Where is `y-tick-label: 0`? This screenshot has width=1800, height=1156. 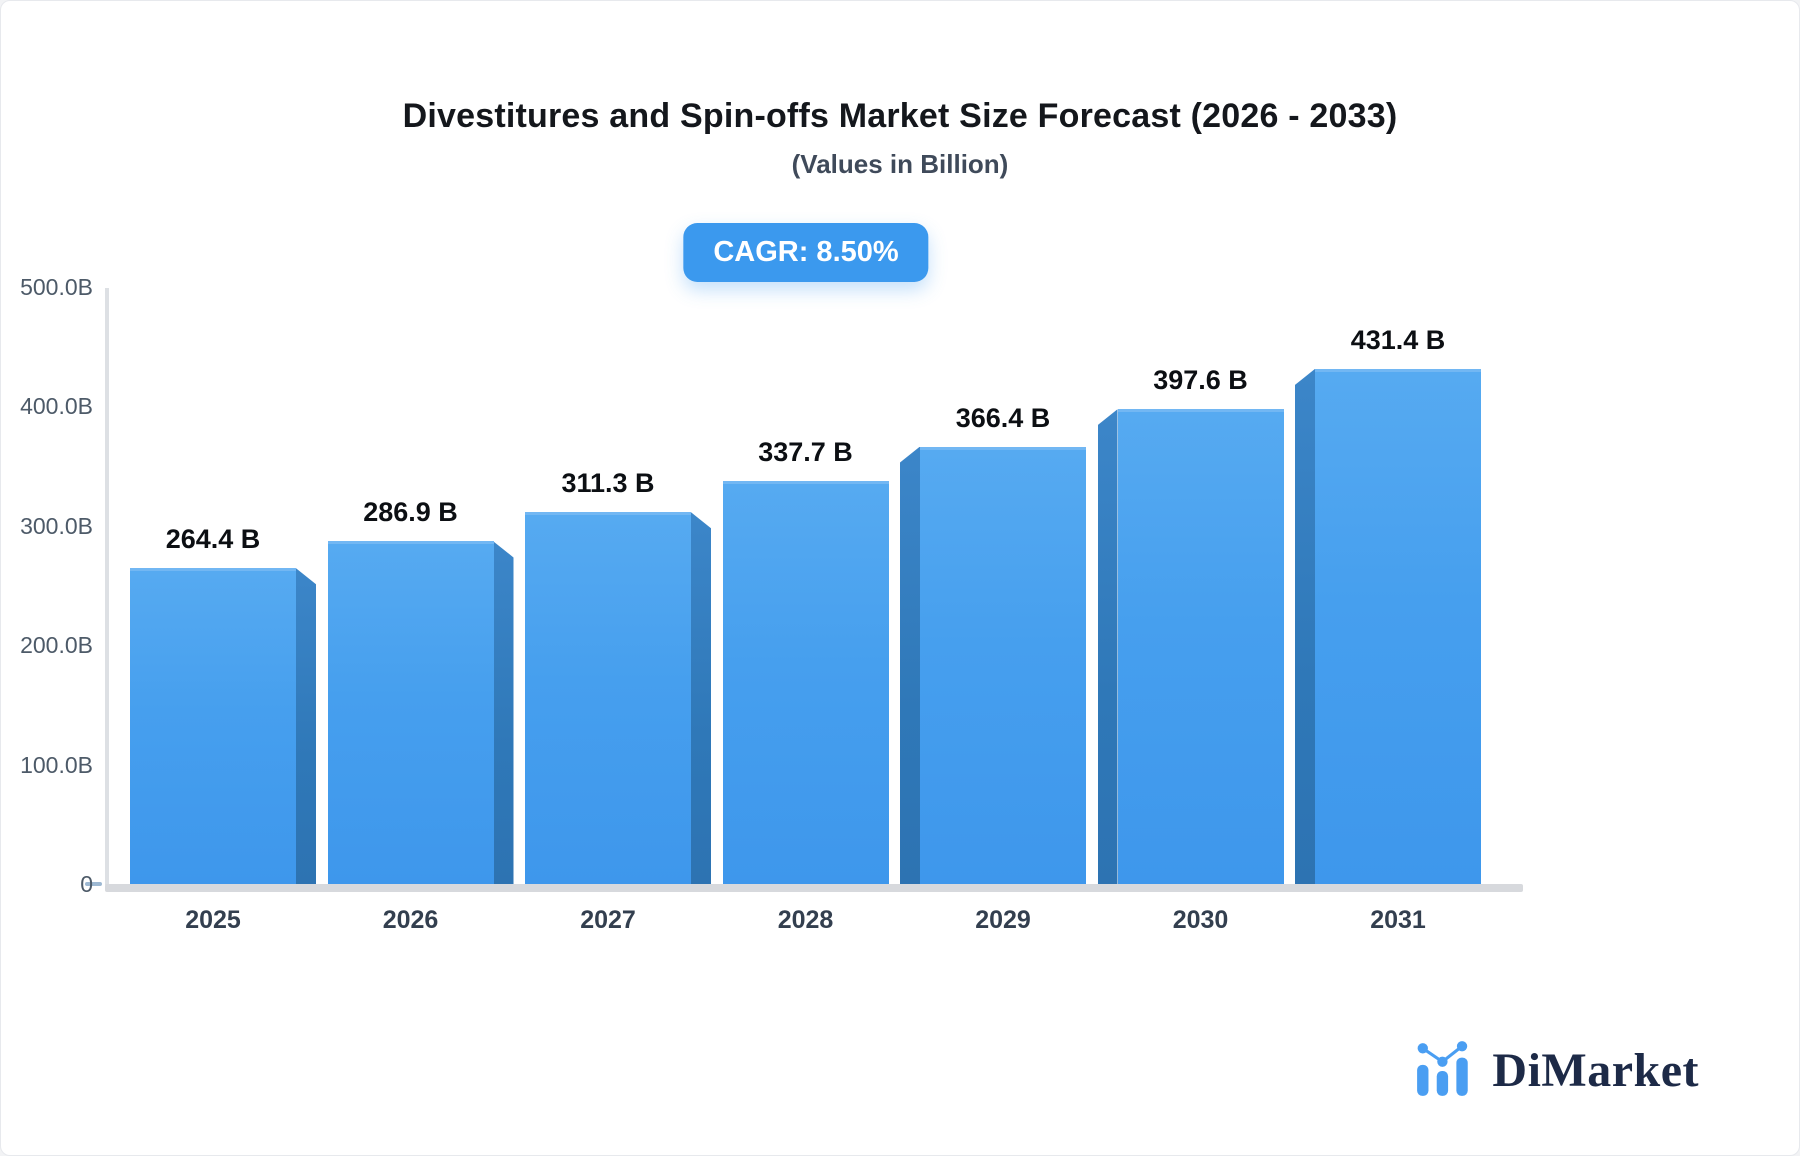
y-tick-label: 0 is located at coordinates (86, 884).